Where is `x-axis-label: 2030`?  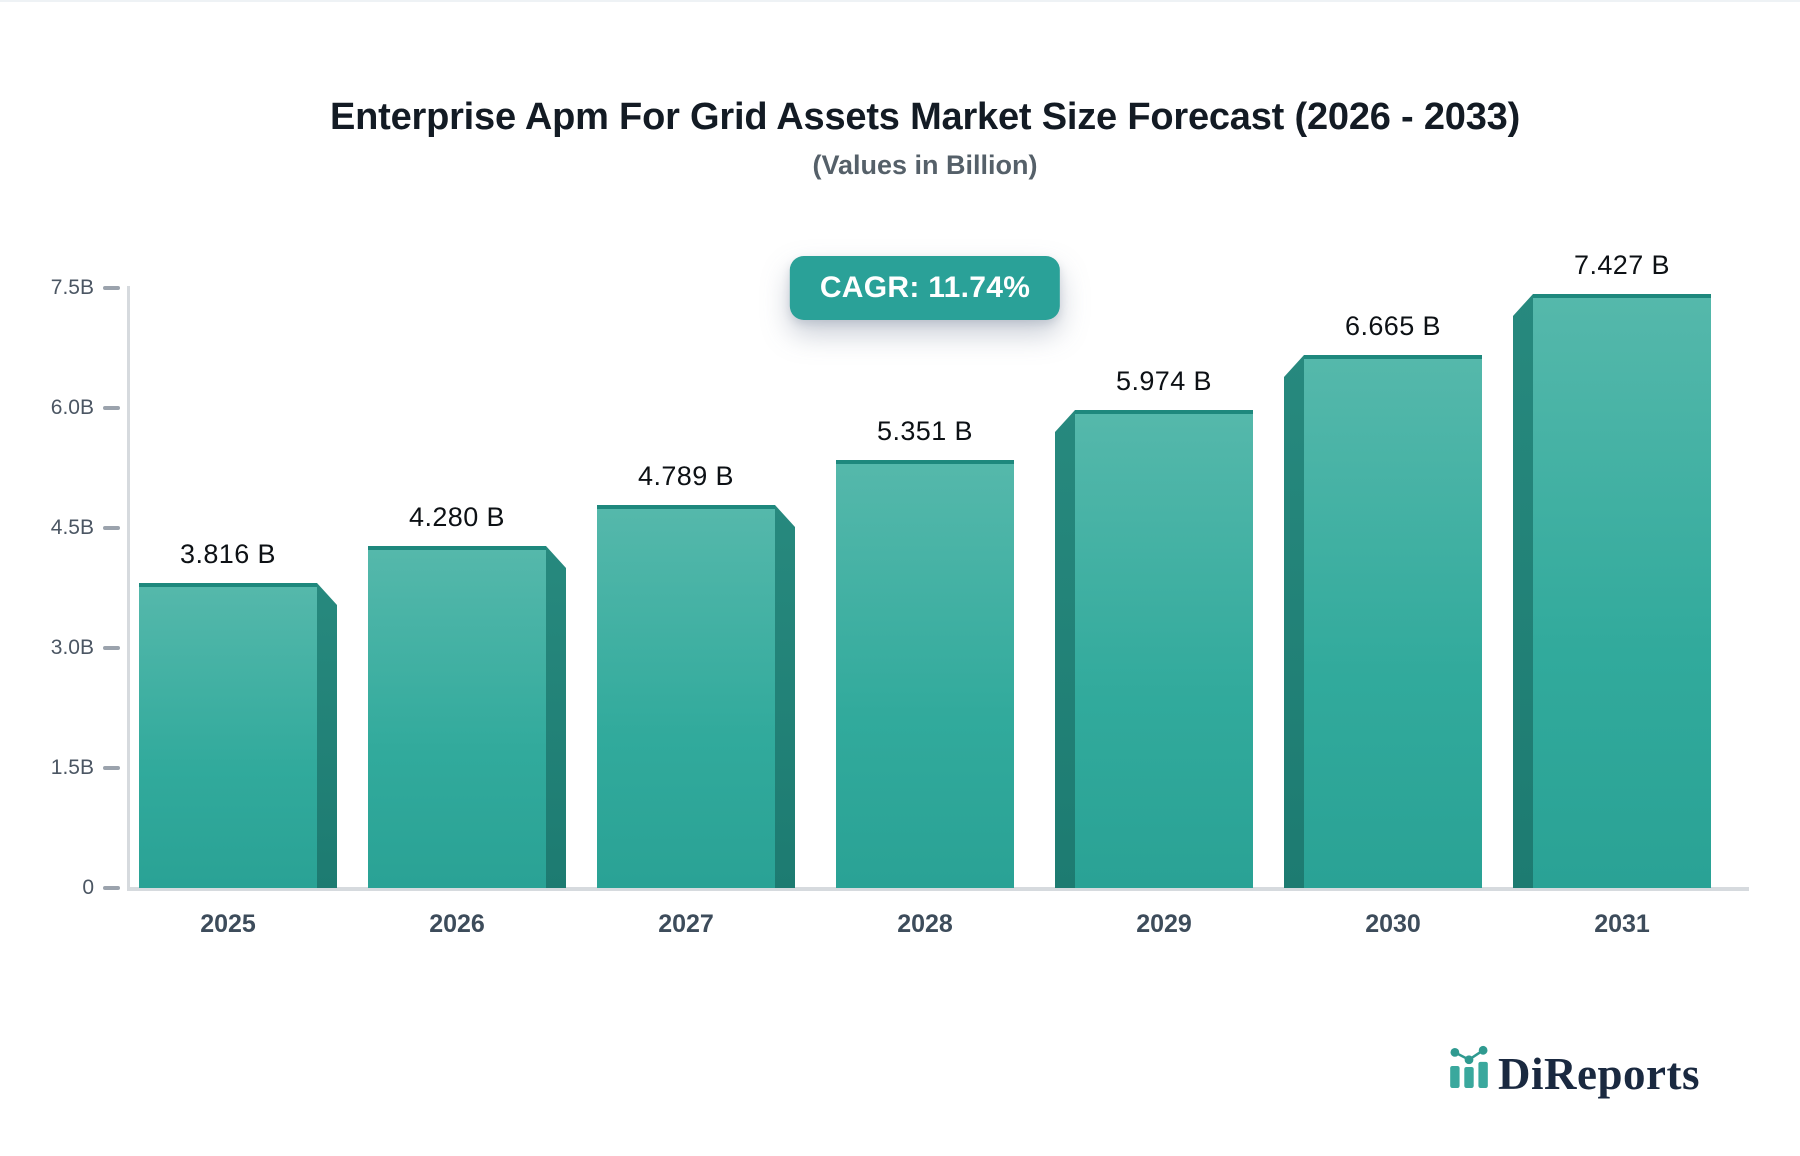 x-axis-label: 2030 is located at coordinates (1393, 924).